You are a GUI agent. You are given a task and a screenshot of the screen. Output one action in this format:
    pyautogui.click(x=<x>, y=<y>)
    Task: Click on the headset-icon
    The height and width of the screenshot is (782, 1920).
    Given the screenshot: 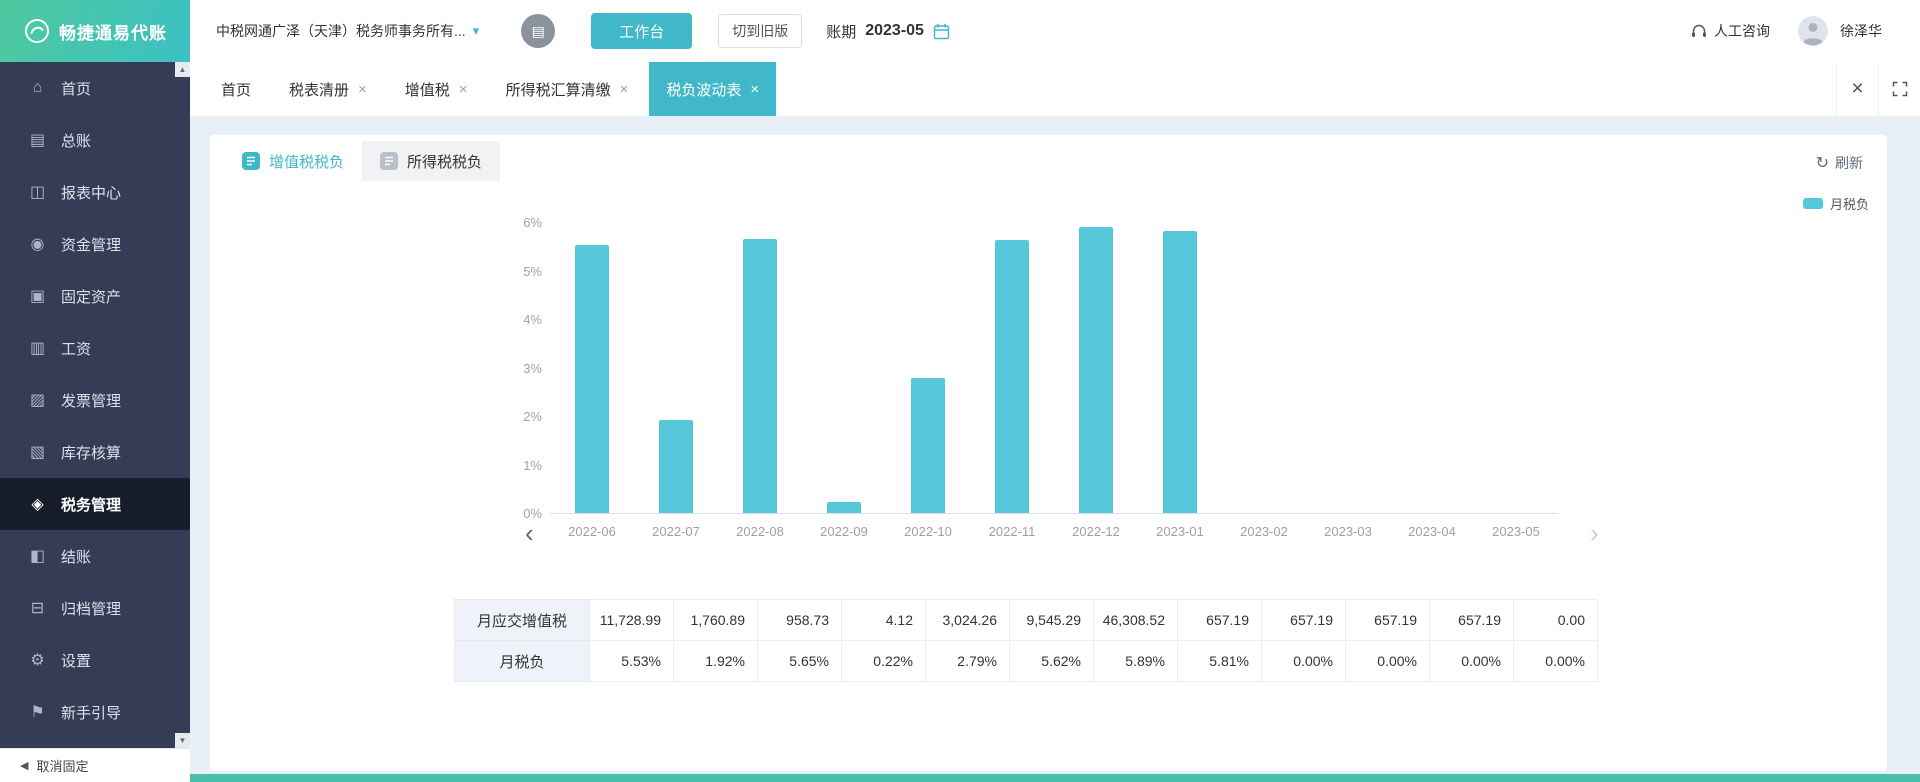 What is the action you would take?
    pyautogui.click(x=1699, y=31)
    